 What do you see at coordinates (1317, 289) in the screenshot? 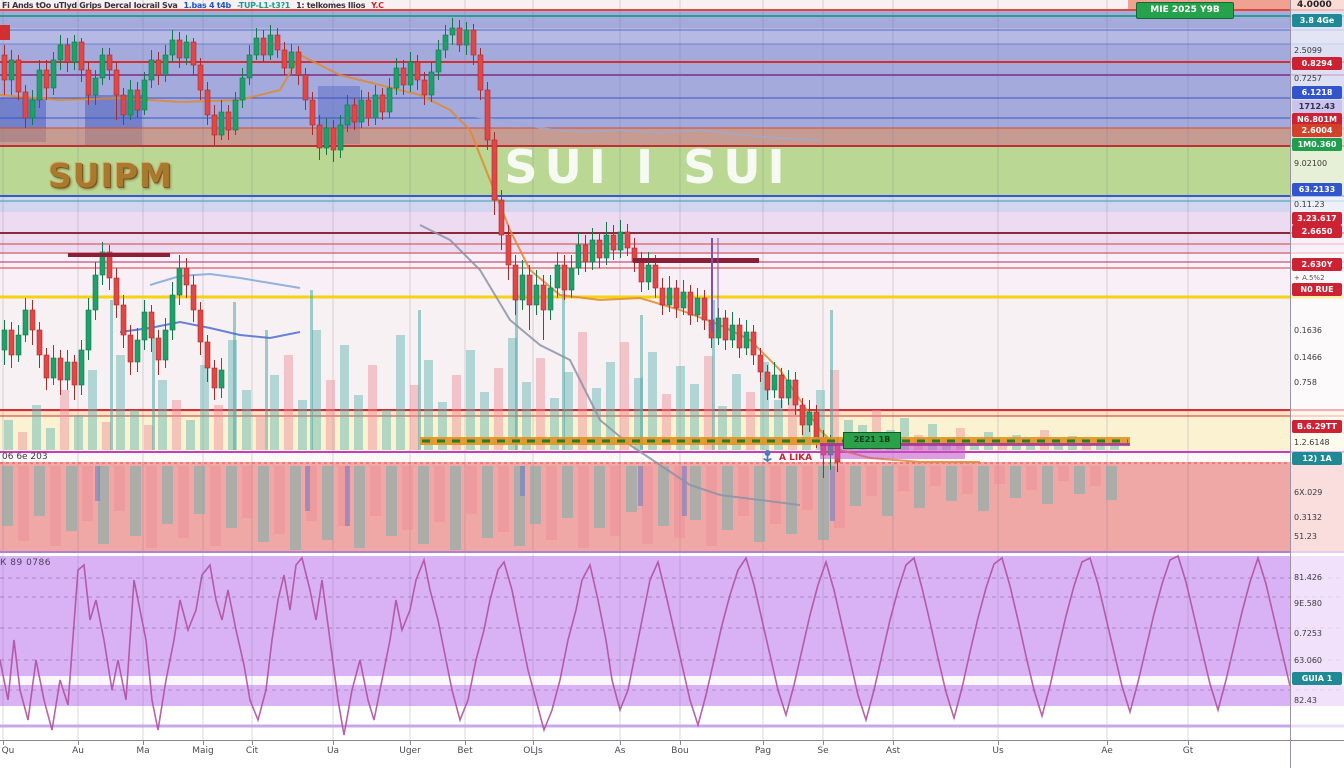
I see `price-label: N0 RUE` at bounding box center [1317, 289].